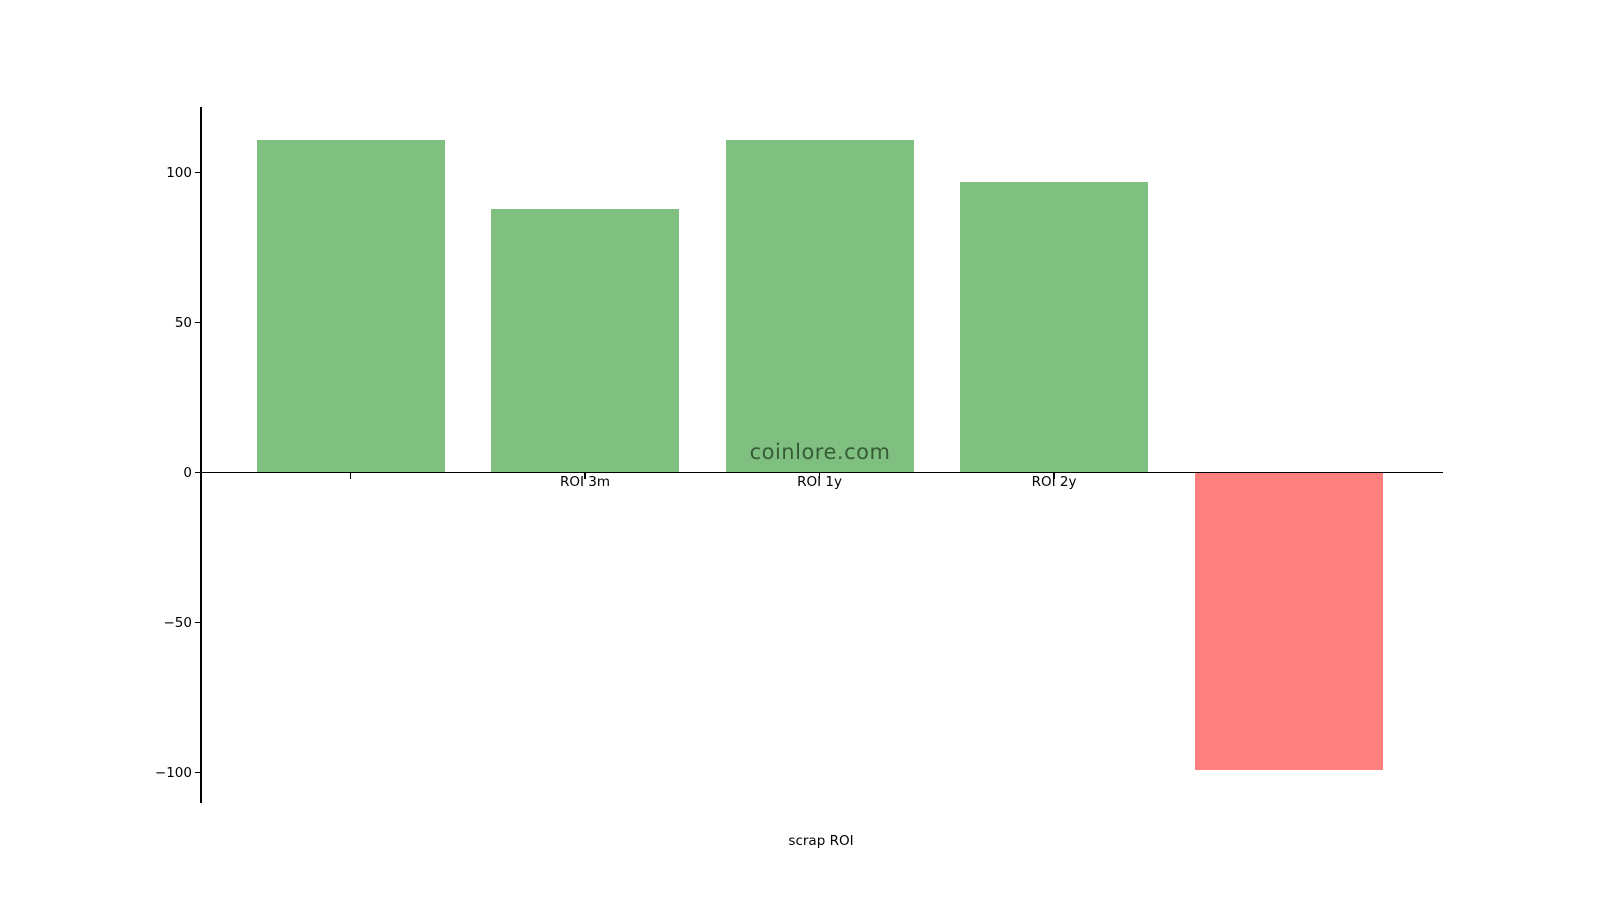 This screenshot has height=900, width=1600. I want to click on bar-roi-1y, so click(819, 306).